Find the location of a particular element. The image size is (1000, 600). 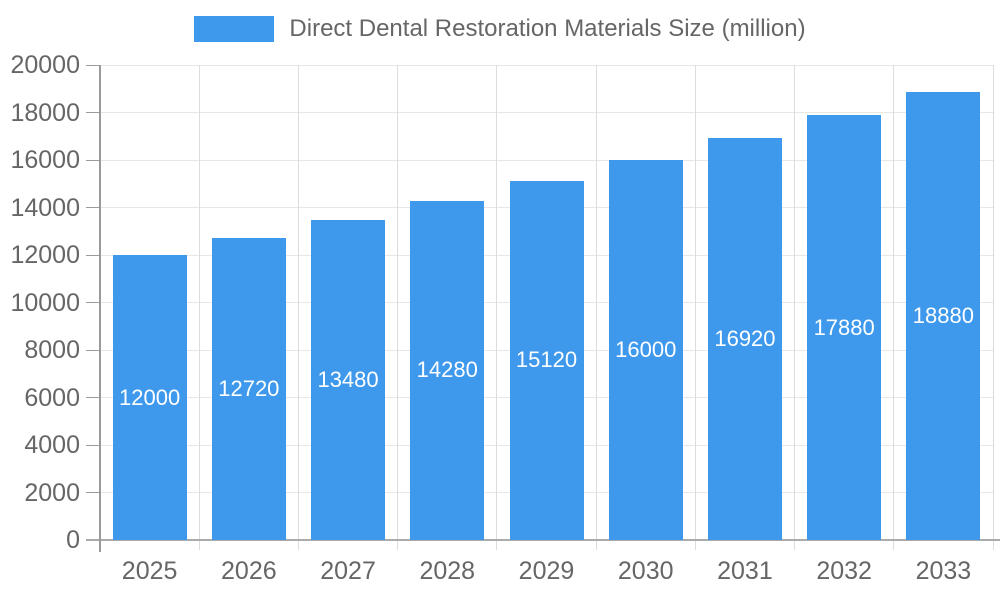

y-axis-tick-label: 8000 is located at coordinates (52, 350).